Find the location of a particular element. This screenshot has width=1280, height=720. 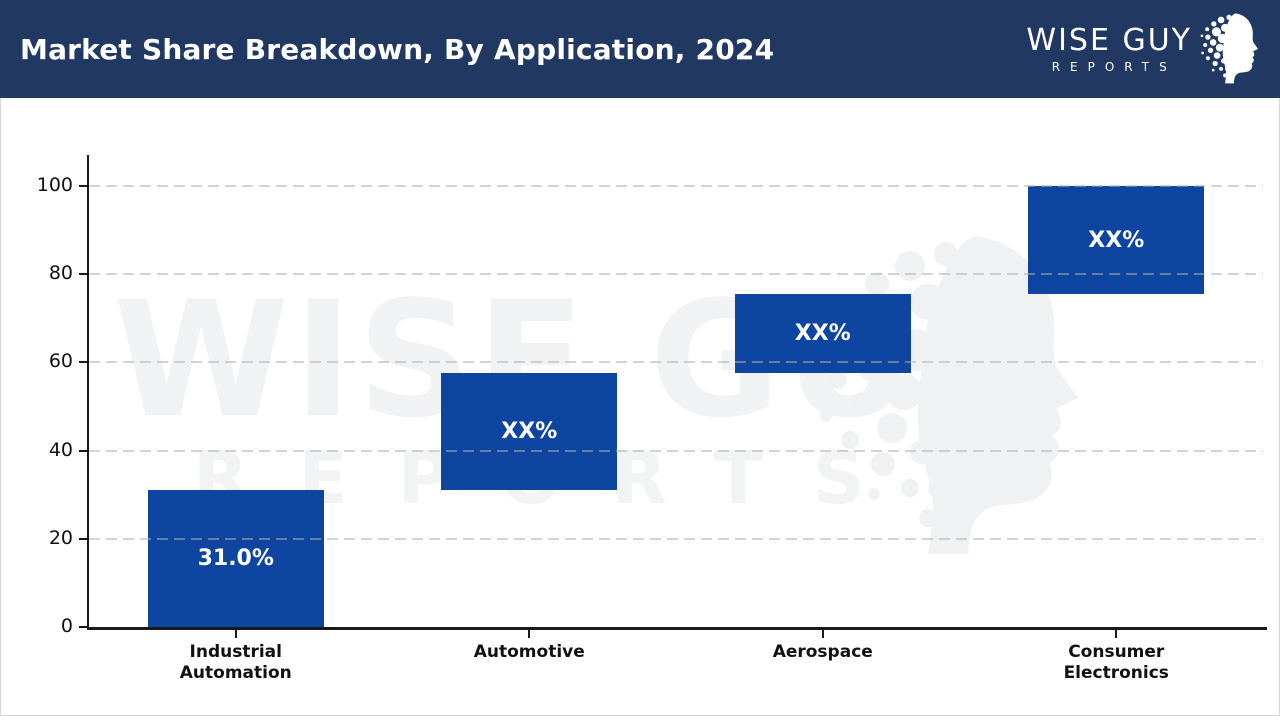

wiseguy-logo: WISE GUY REPORTS is located at coordinates (1144, 49).